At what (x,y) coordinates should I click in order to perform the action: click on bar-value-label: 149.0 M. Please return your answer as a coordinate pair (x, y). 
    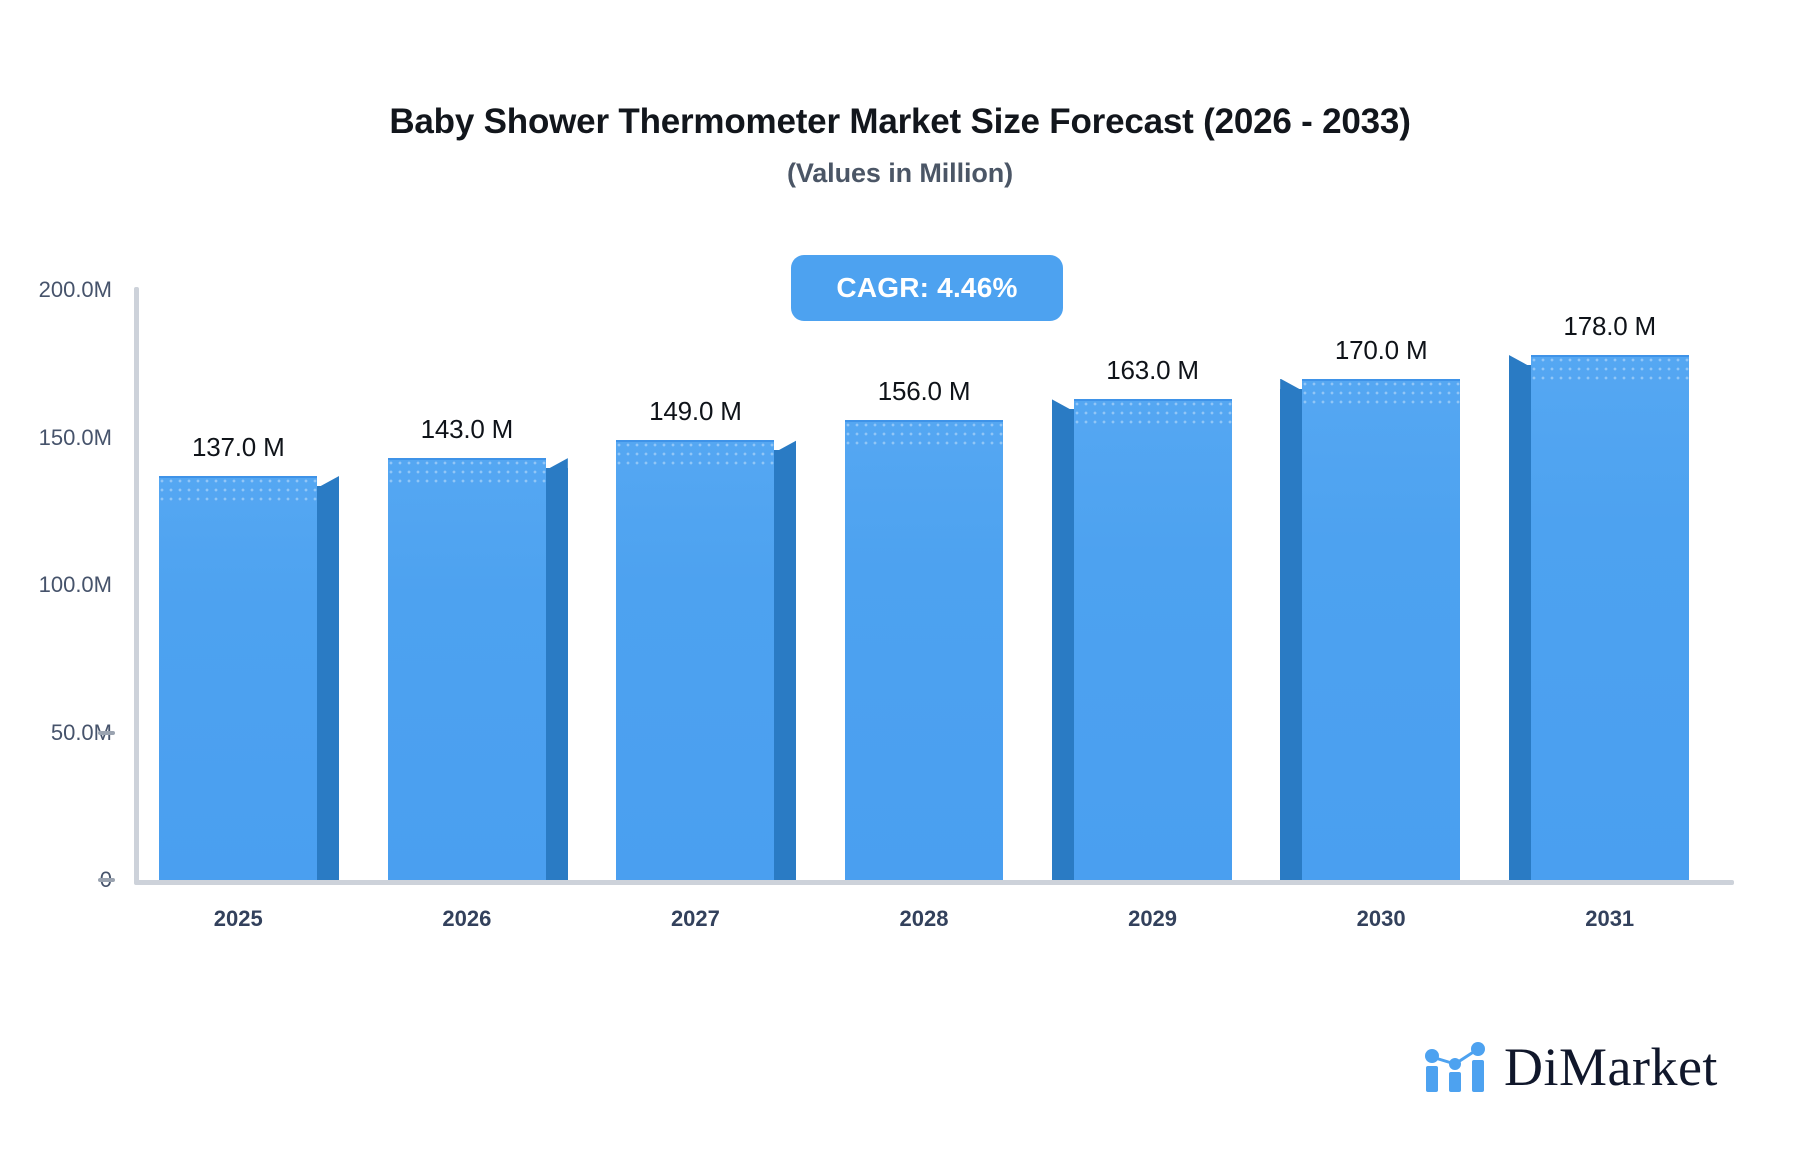
    Looking at the image, I should click on (695, 411).